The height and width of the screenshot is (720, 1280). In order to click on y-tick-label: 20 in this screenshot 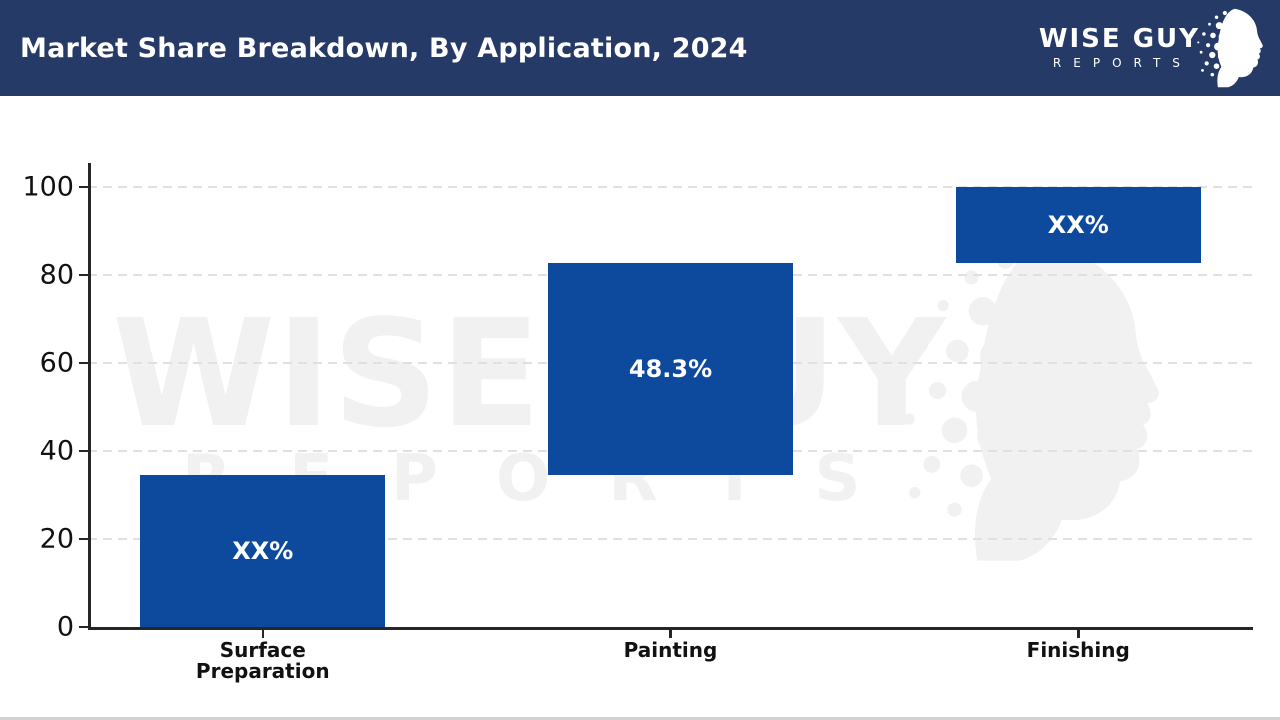, I will do `click(56, 539)`.